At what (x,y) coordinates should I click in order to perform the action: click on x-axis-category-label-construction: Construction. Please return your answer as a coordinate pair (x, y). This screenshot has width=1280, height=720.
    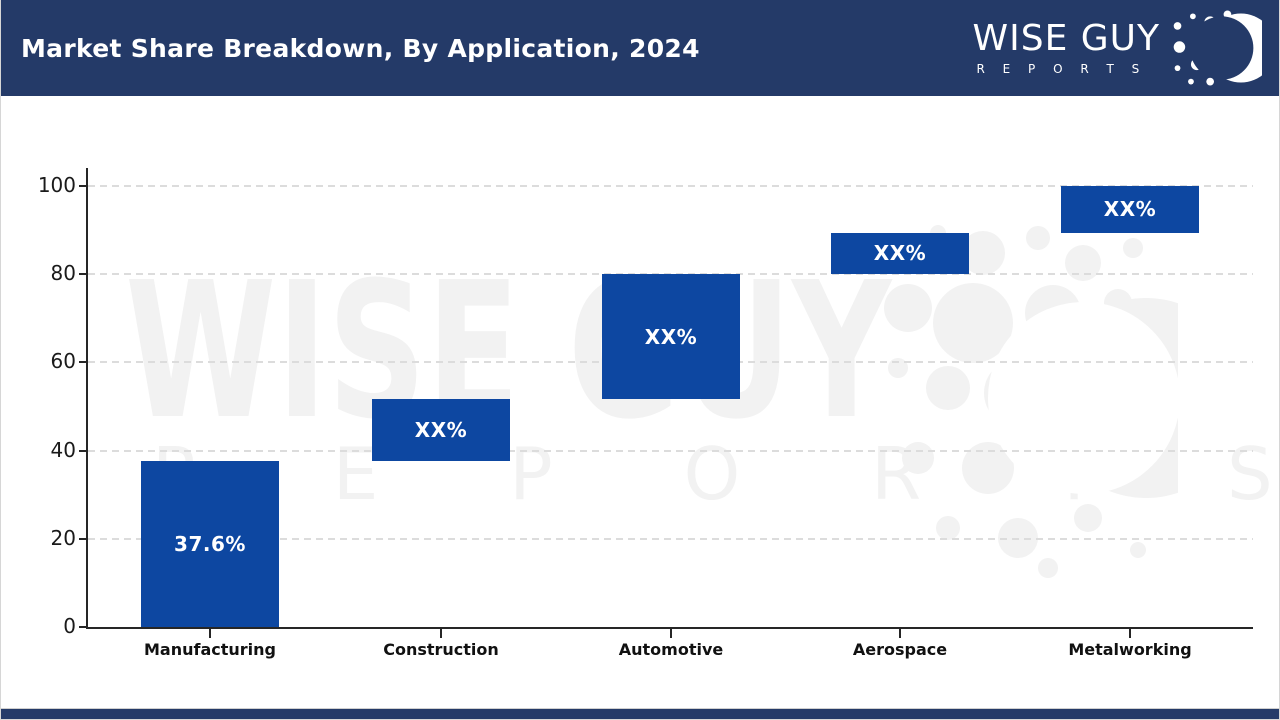
    Looking at the image, I should click on (441, 649).